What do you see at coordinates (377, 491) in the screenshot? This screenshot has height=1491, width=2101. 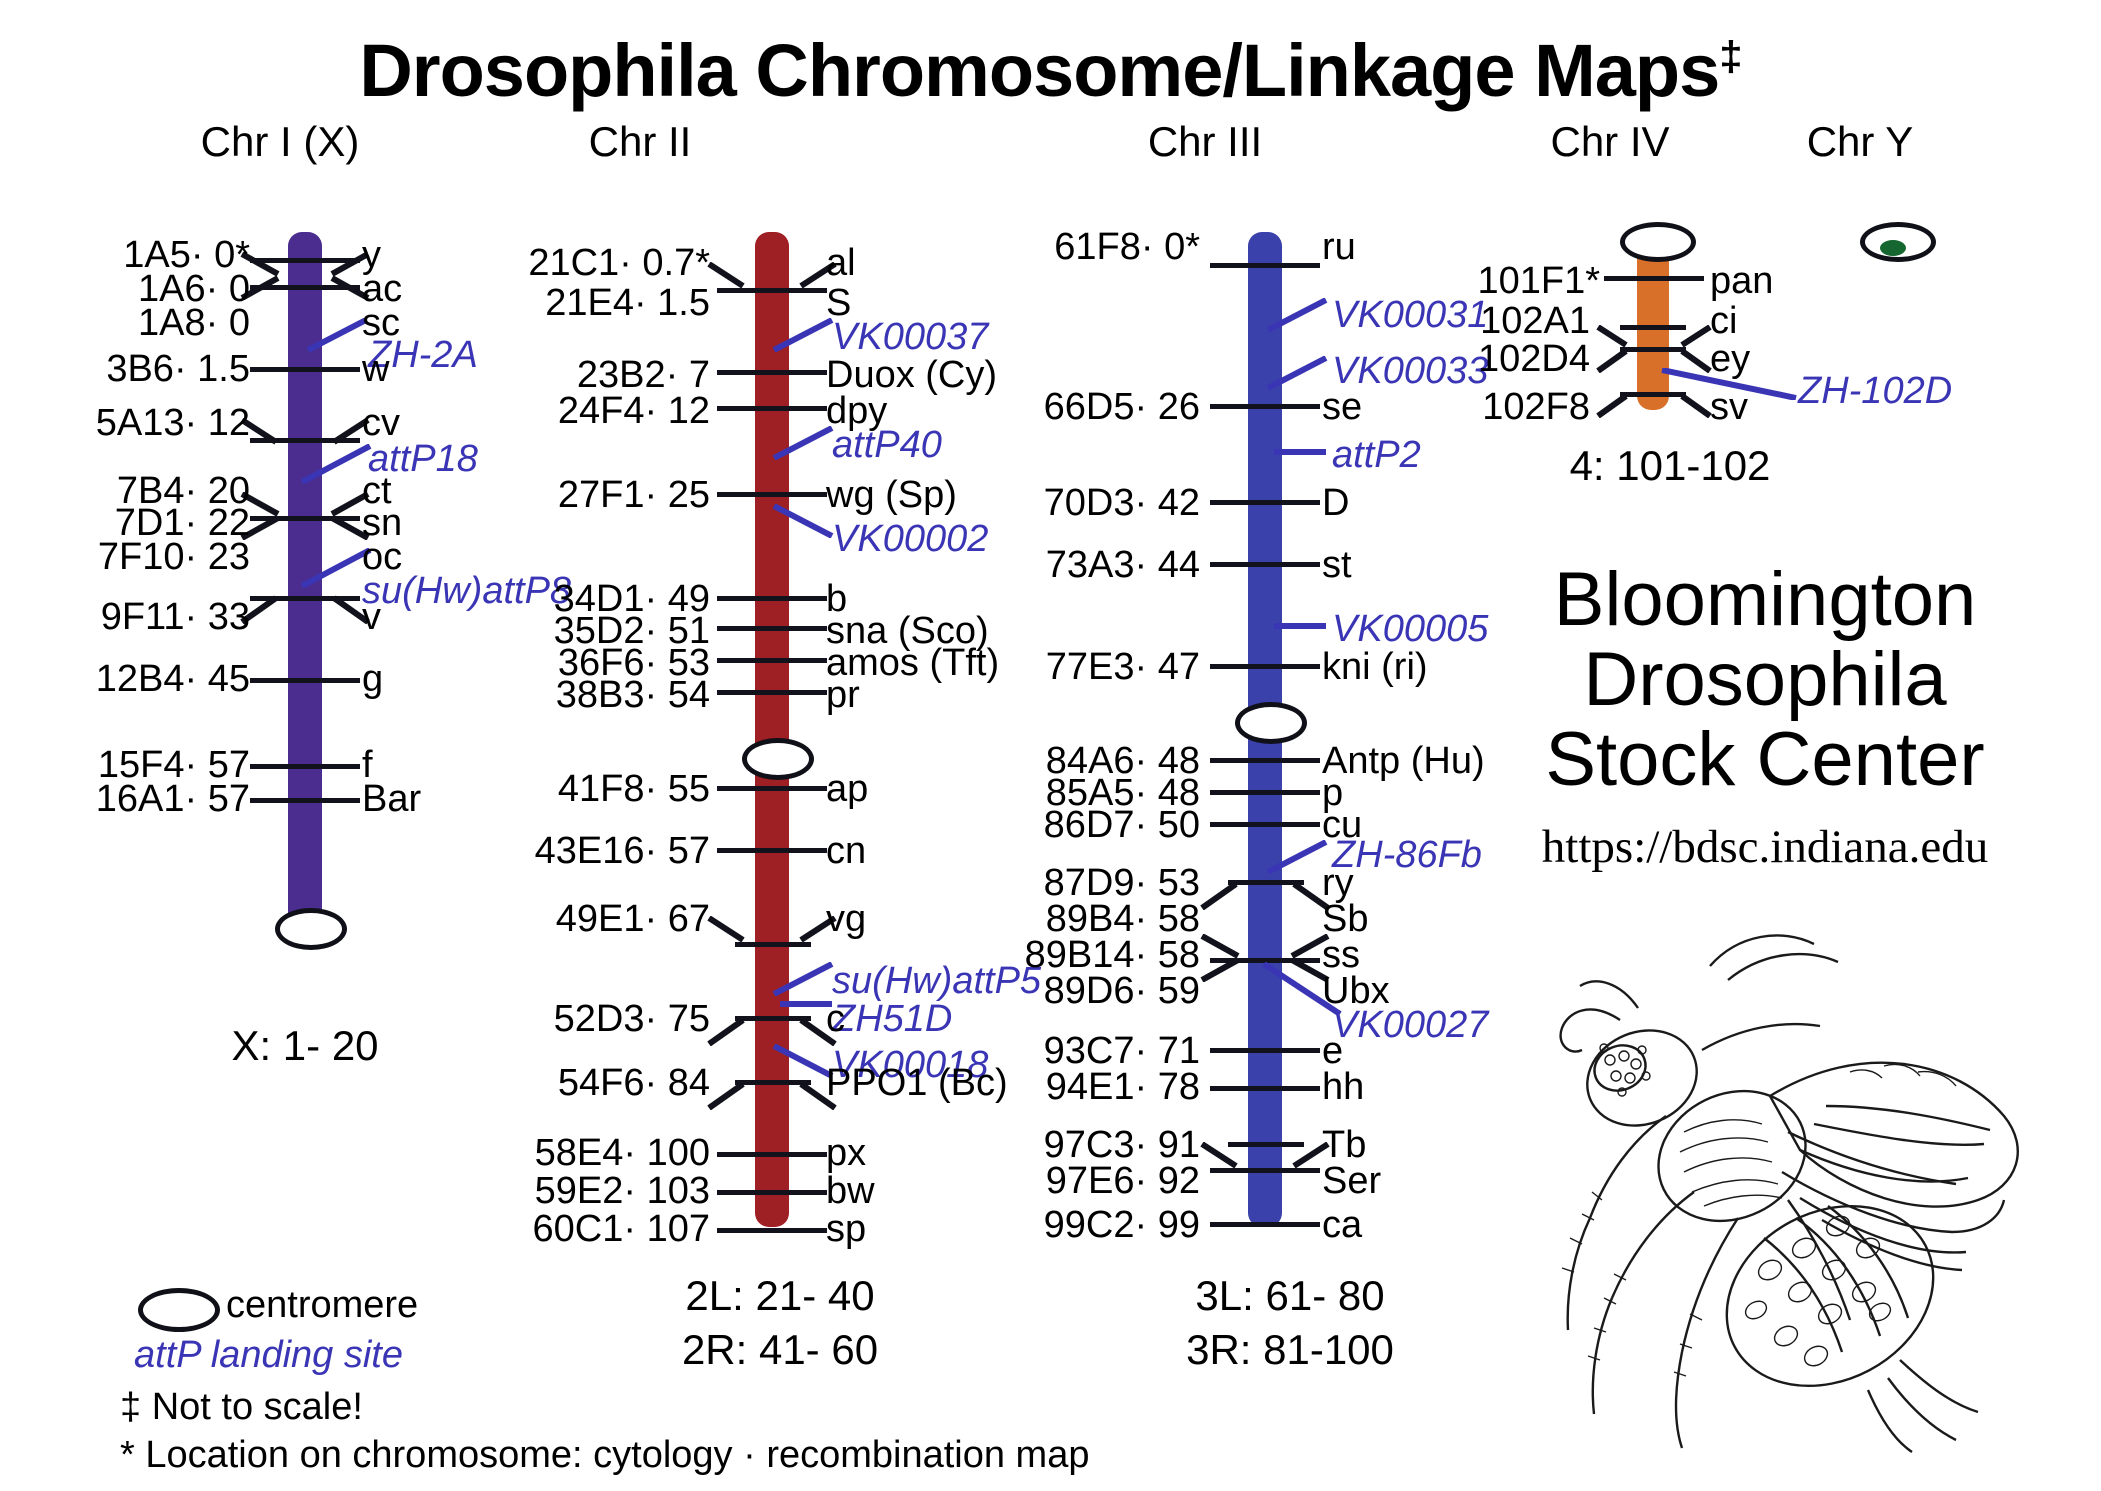 I see `gene-label-x-7: ct` at bounding box center [377, 491].